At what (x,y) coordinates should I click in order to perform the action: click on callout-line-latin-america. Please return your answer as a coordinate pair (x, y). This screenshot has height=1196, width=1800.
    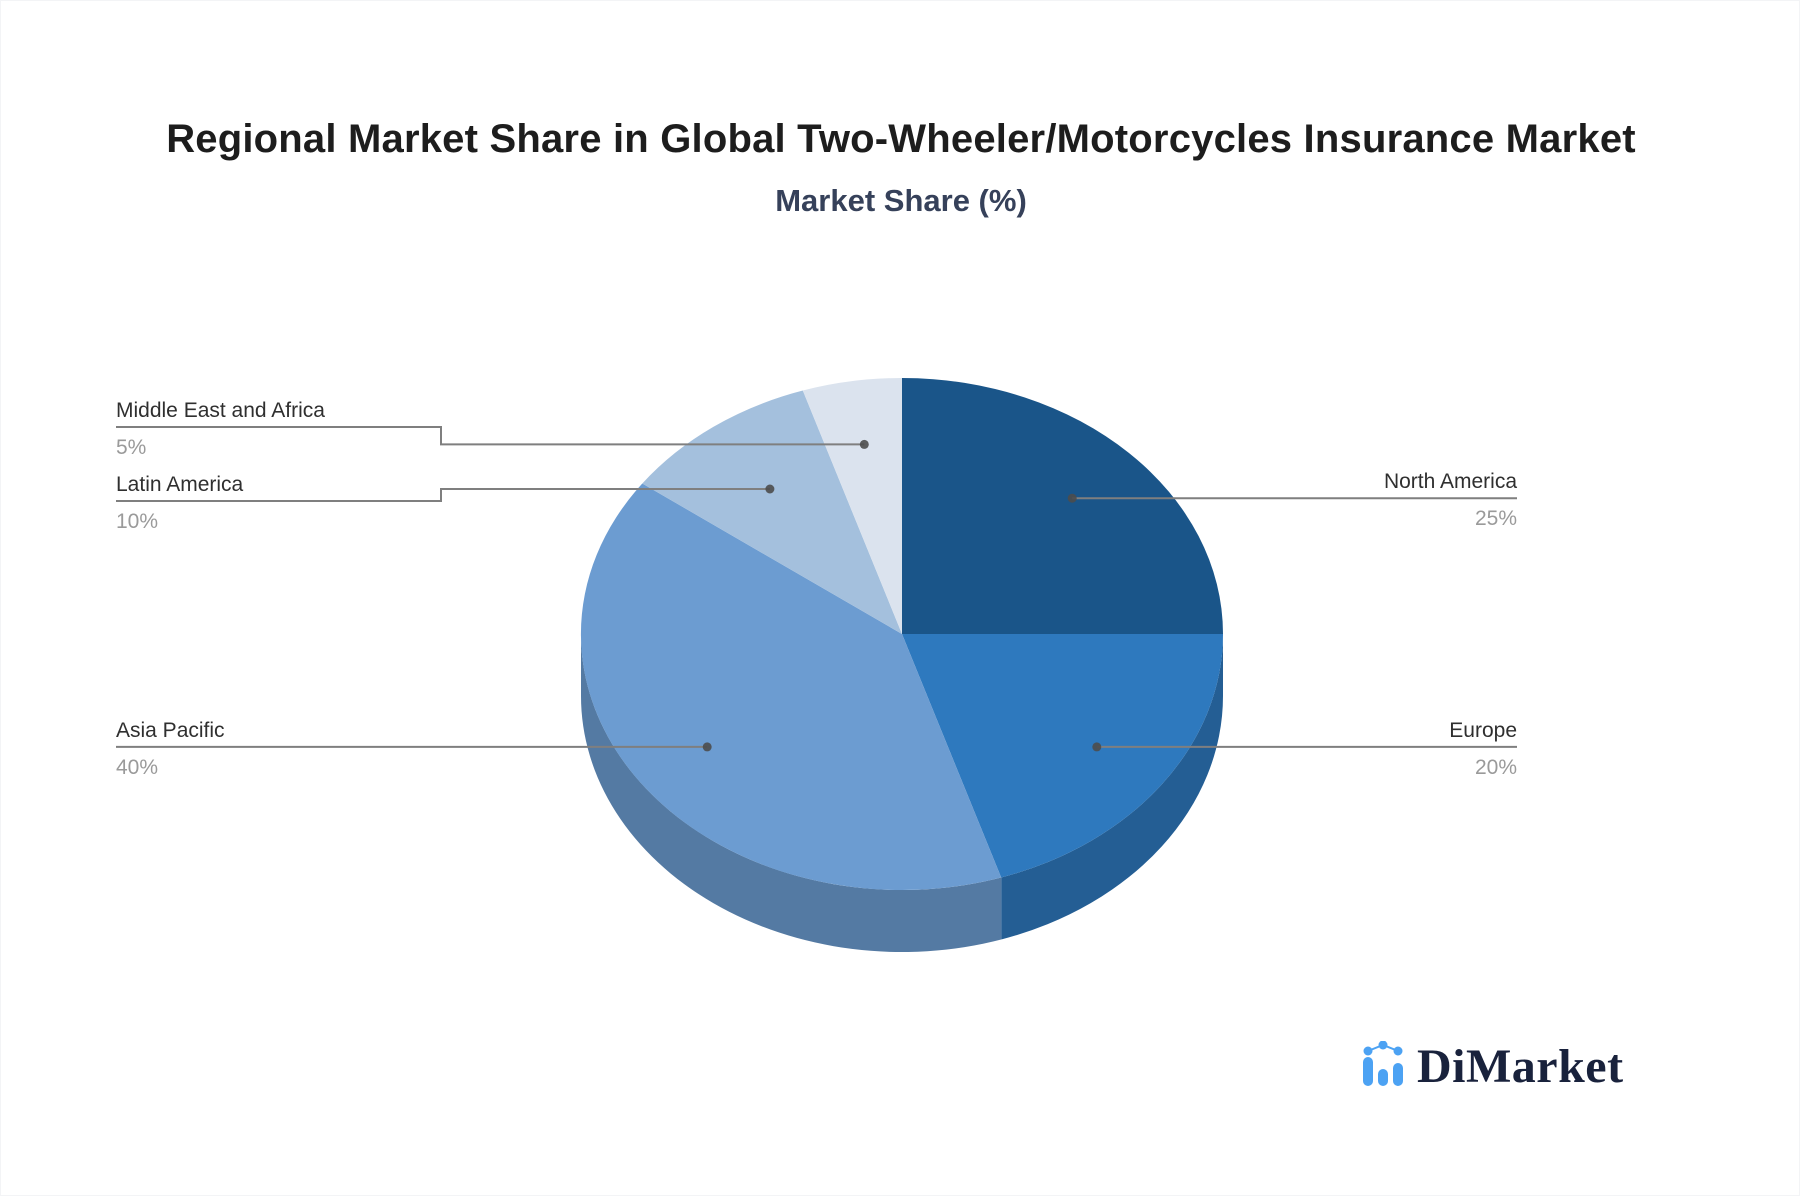
    Looking at the image, I should click on (443, 495).